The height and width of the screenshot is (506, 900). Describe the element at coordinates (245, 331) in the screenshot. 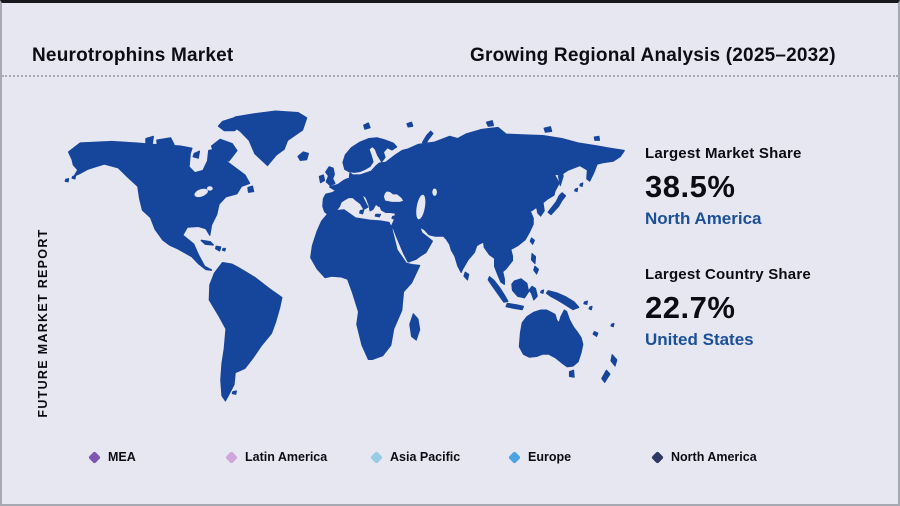

I see `south-america-landmass` at that location.